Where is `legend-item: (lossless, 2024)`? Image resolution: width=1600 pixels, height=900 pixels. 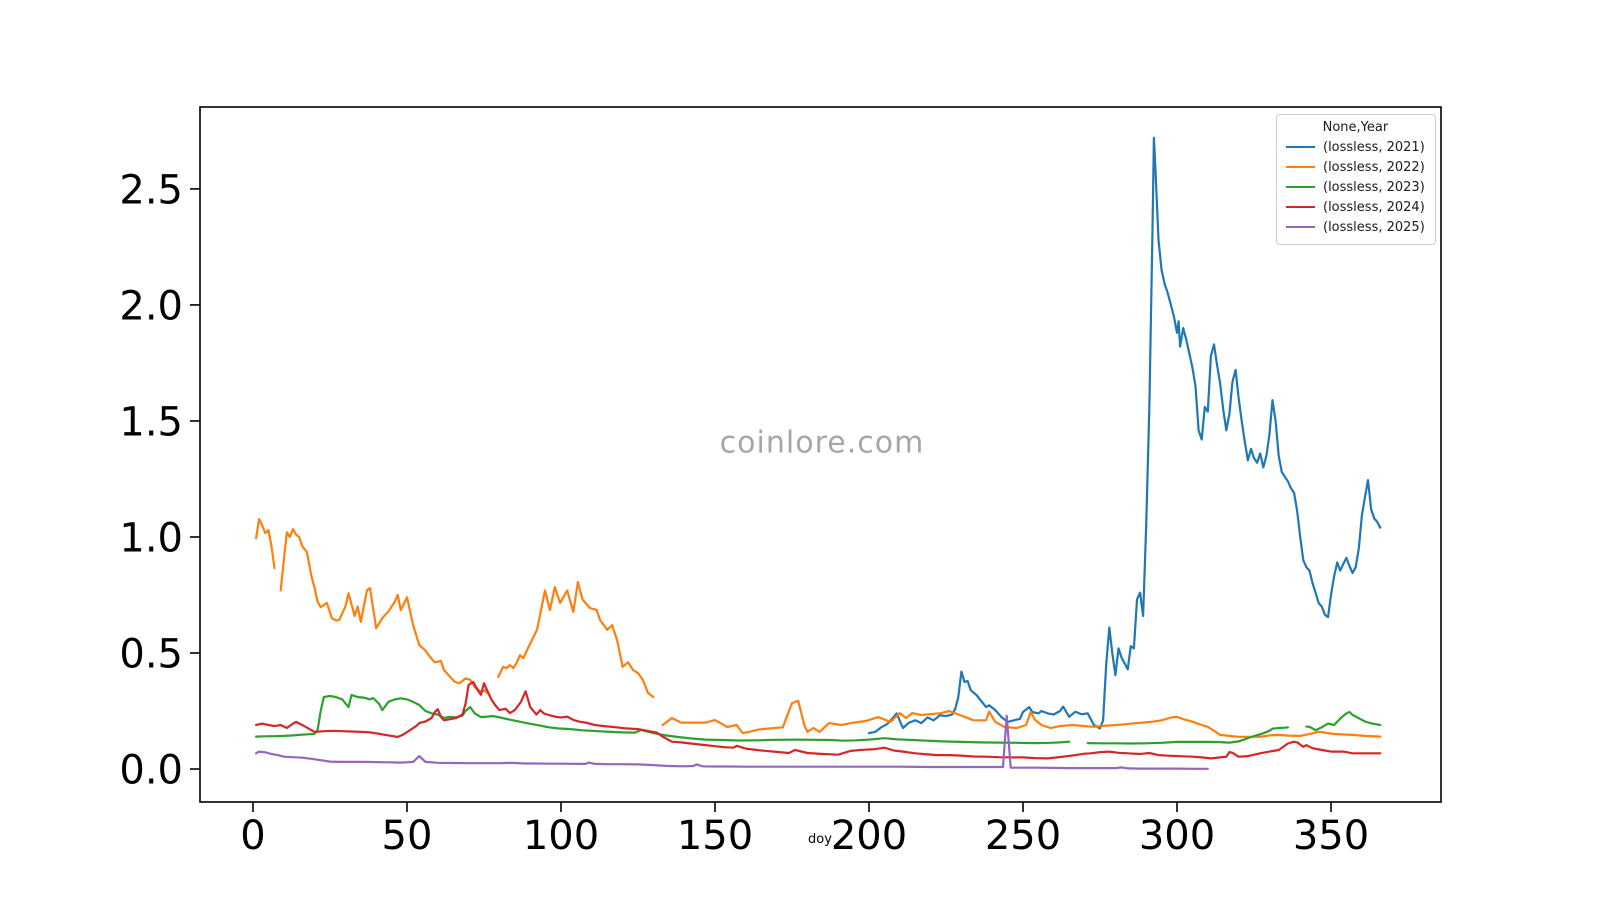
legend-item: (lossless, 2024) is located at coordinates (1355, 207).